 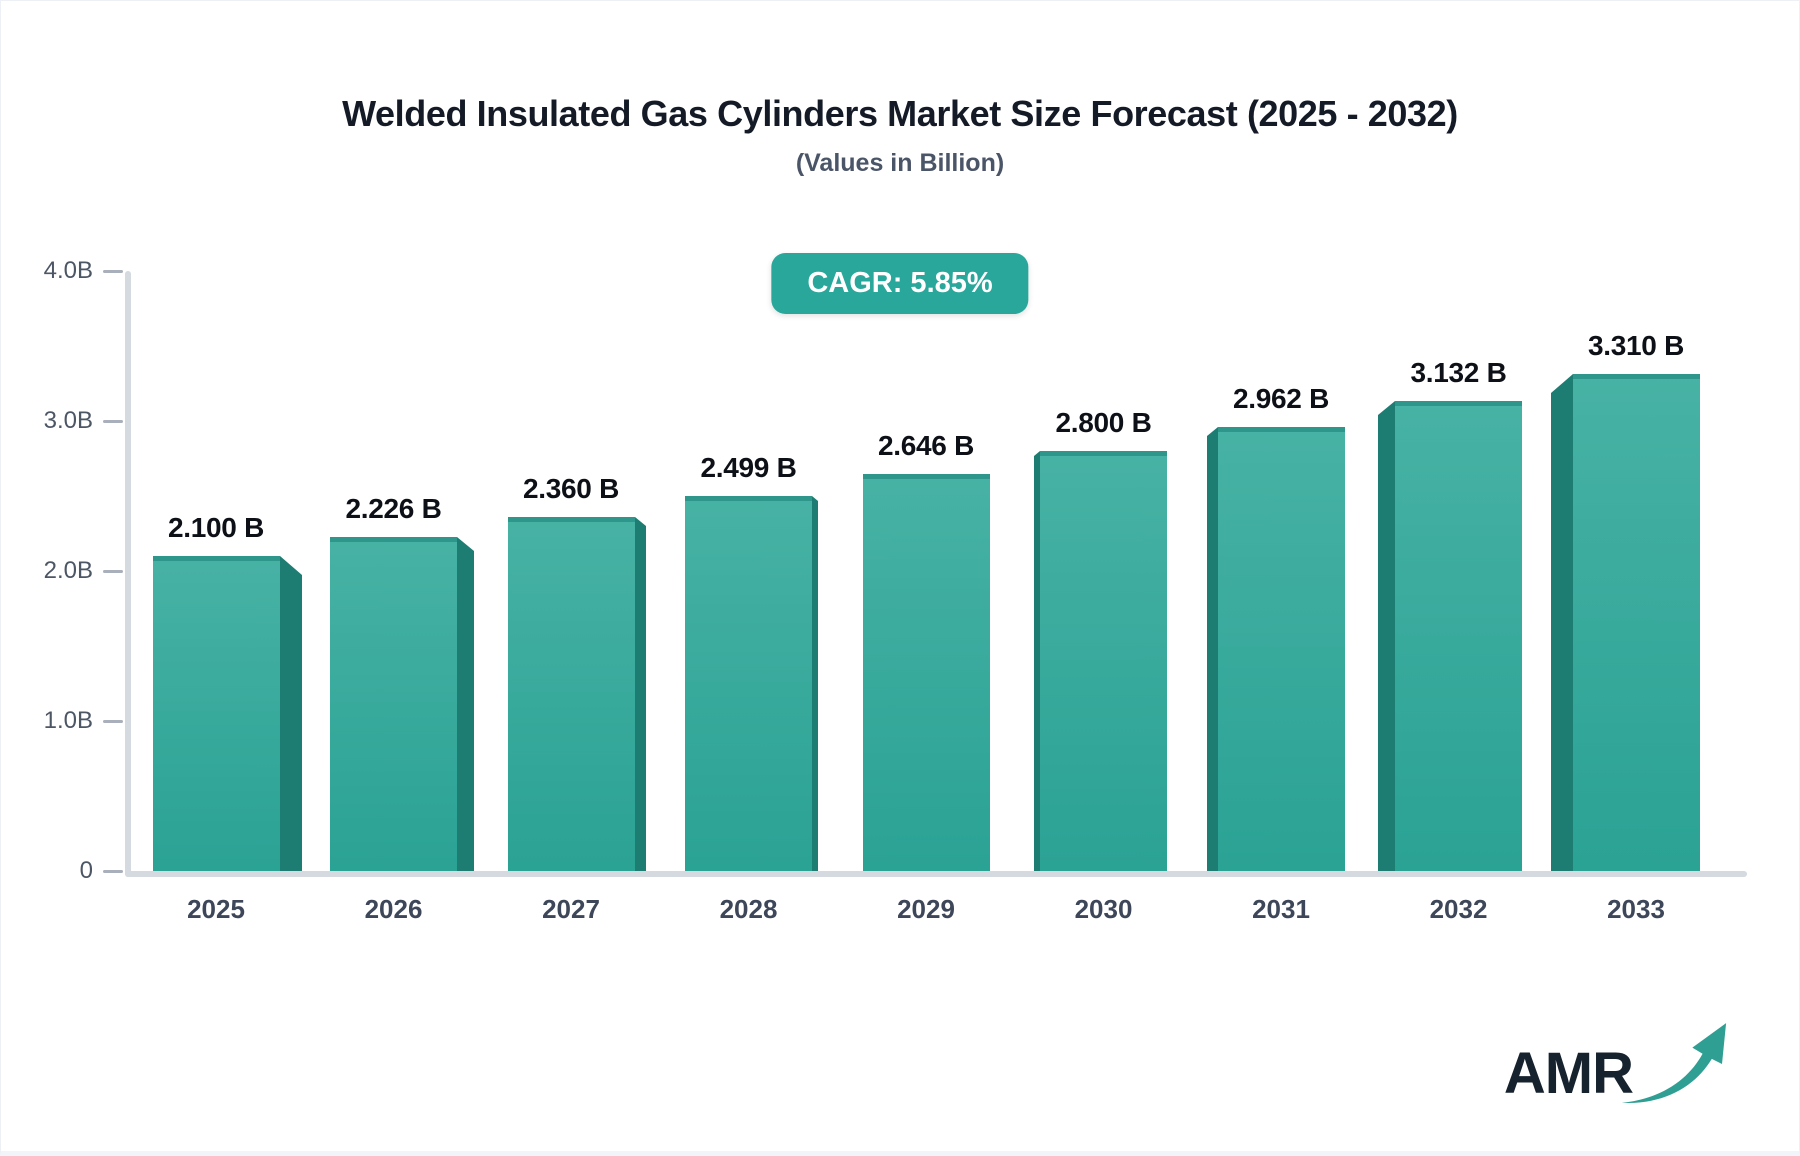 What do you see at coordinates (900, 283) in the screenshot?
I see `cagr-badge: CAGR: 5.85%` at bounding box center [900, 283].